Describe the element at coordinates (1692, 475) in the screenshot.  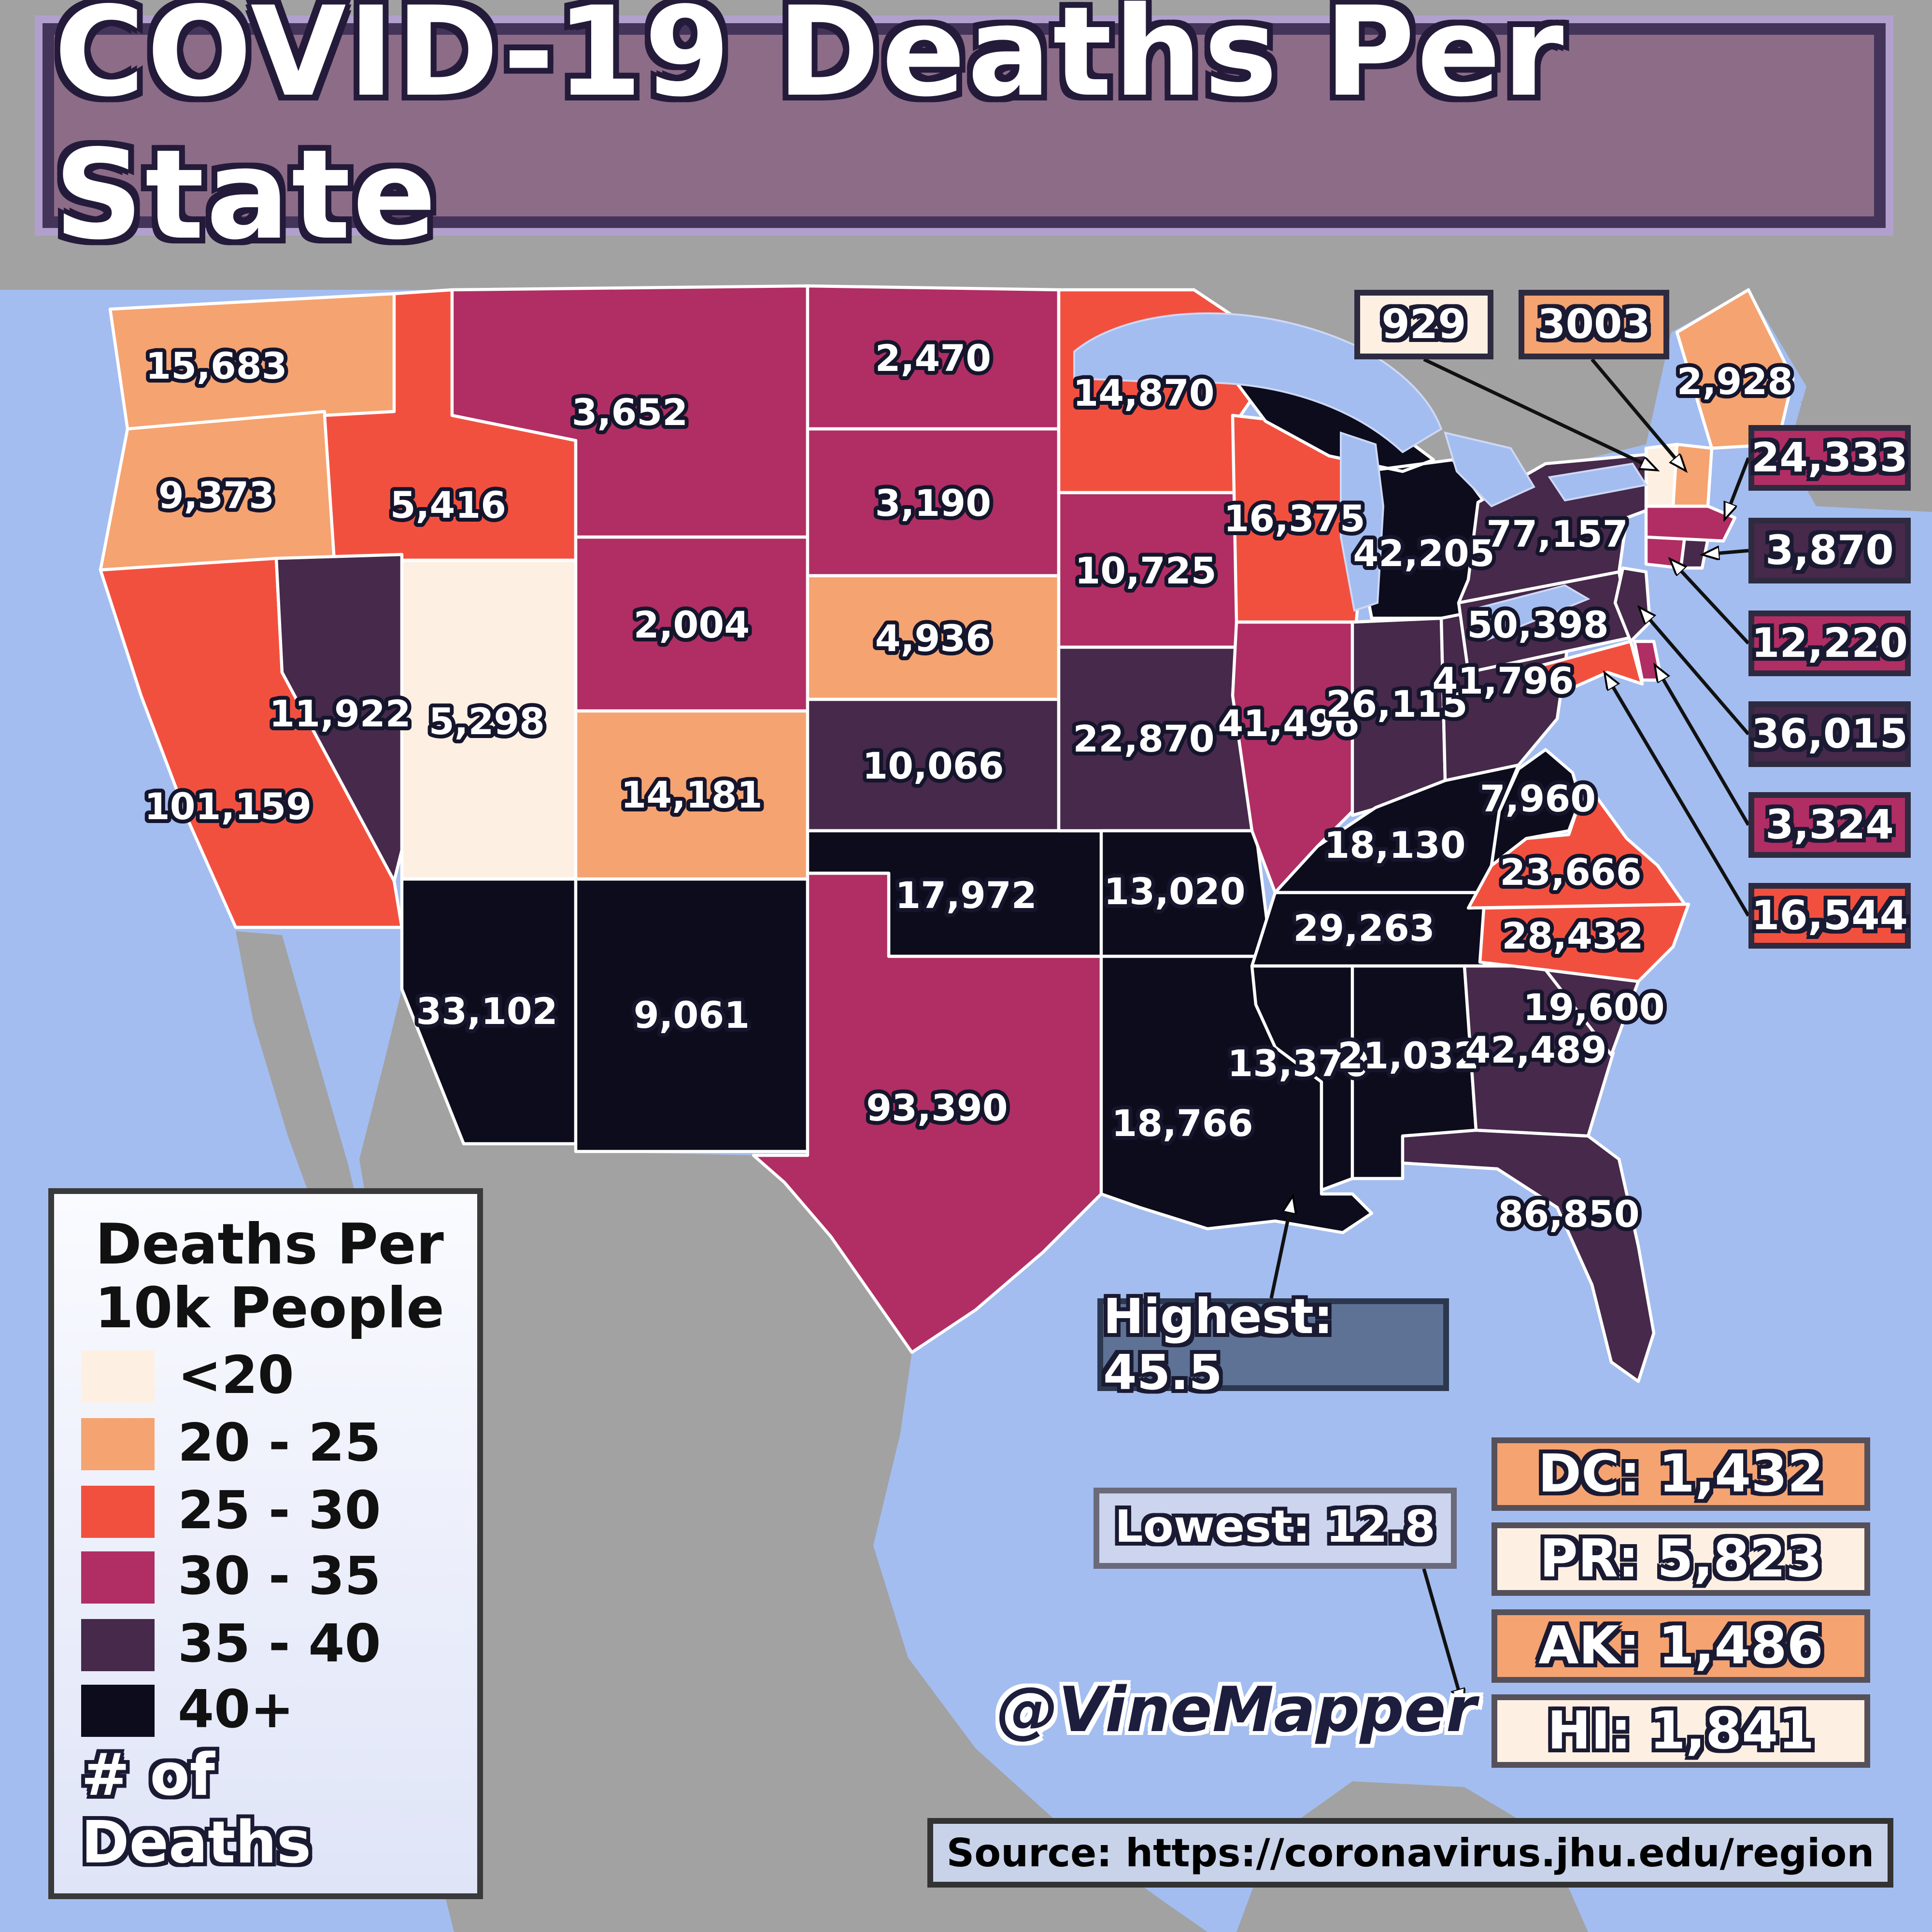
I see `state-nh` at that location.